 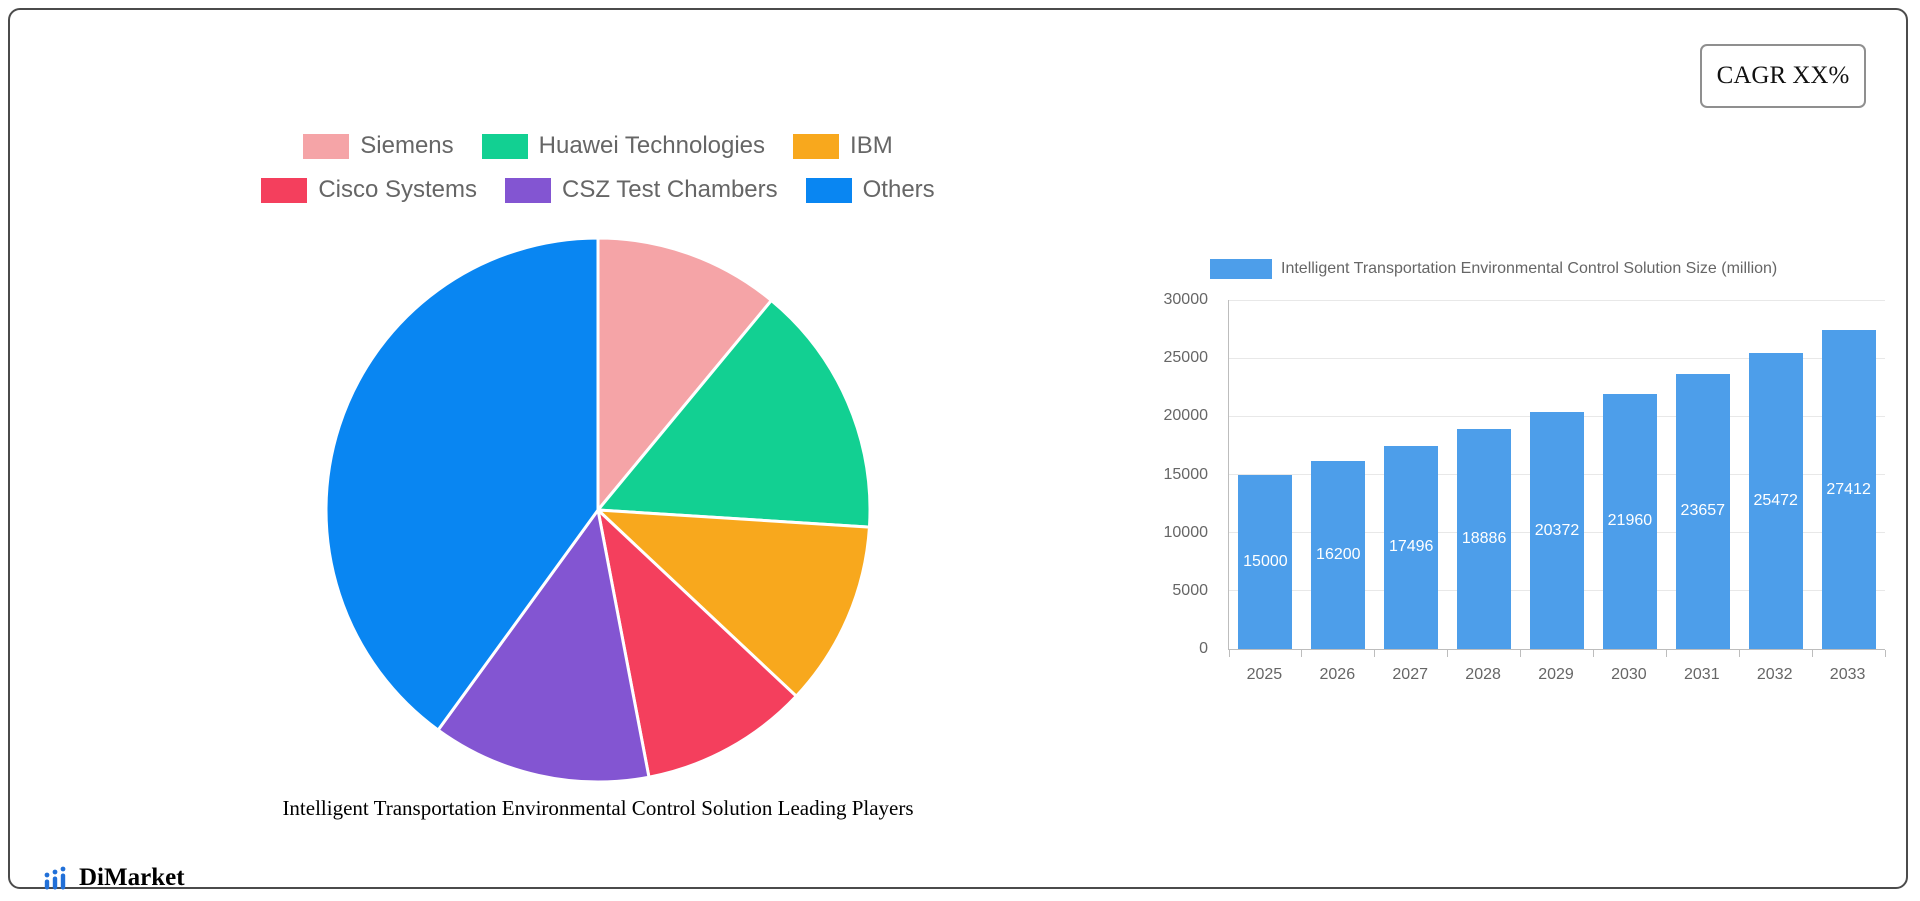 I want to click on bar-legend-swatch, so click(x=1241, y=269).